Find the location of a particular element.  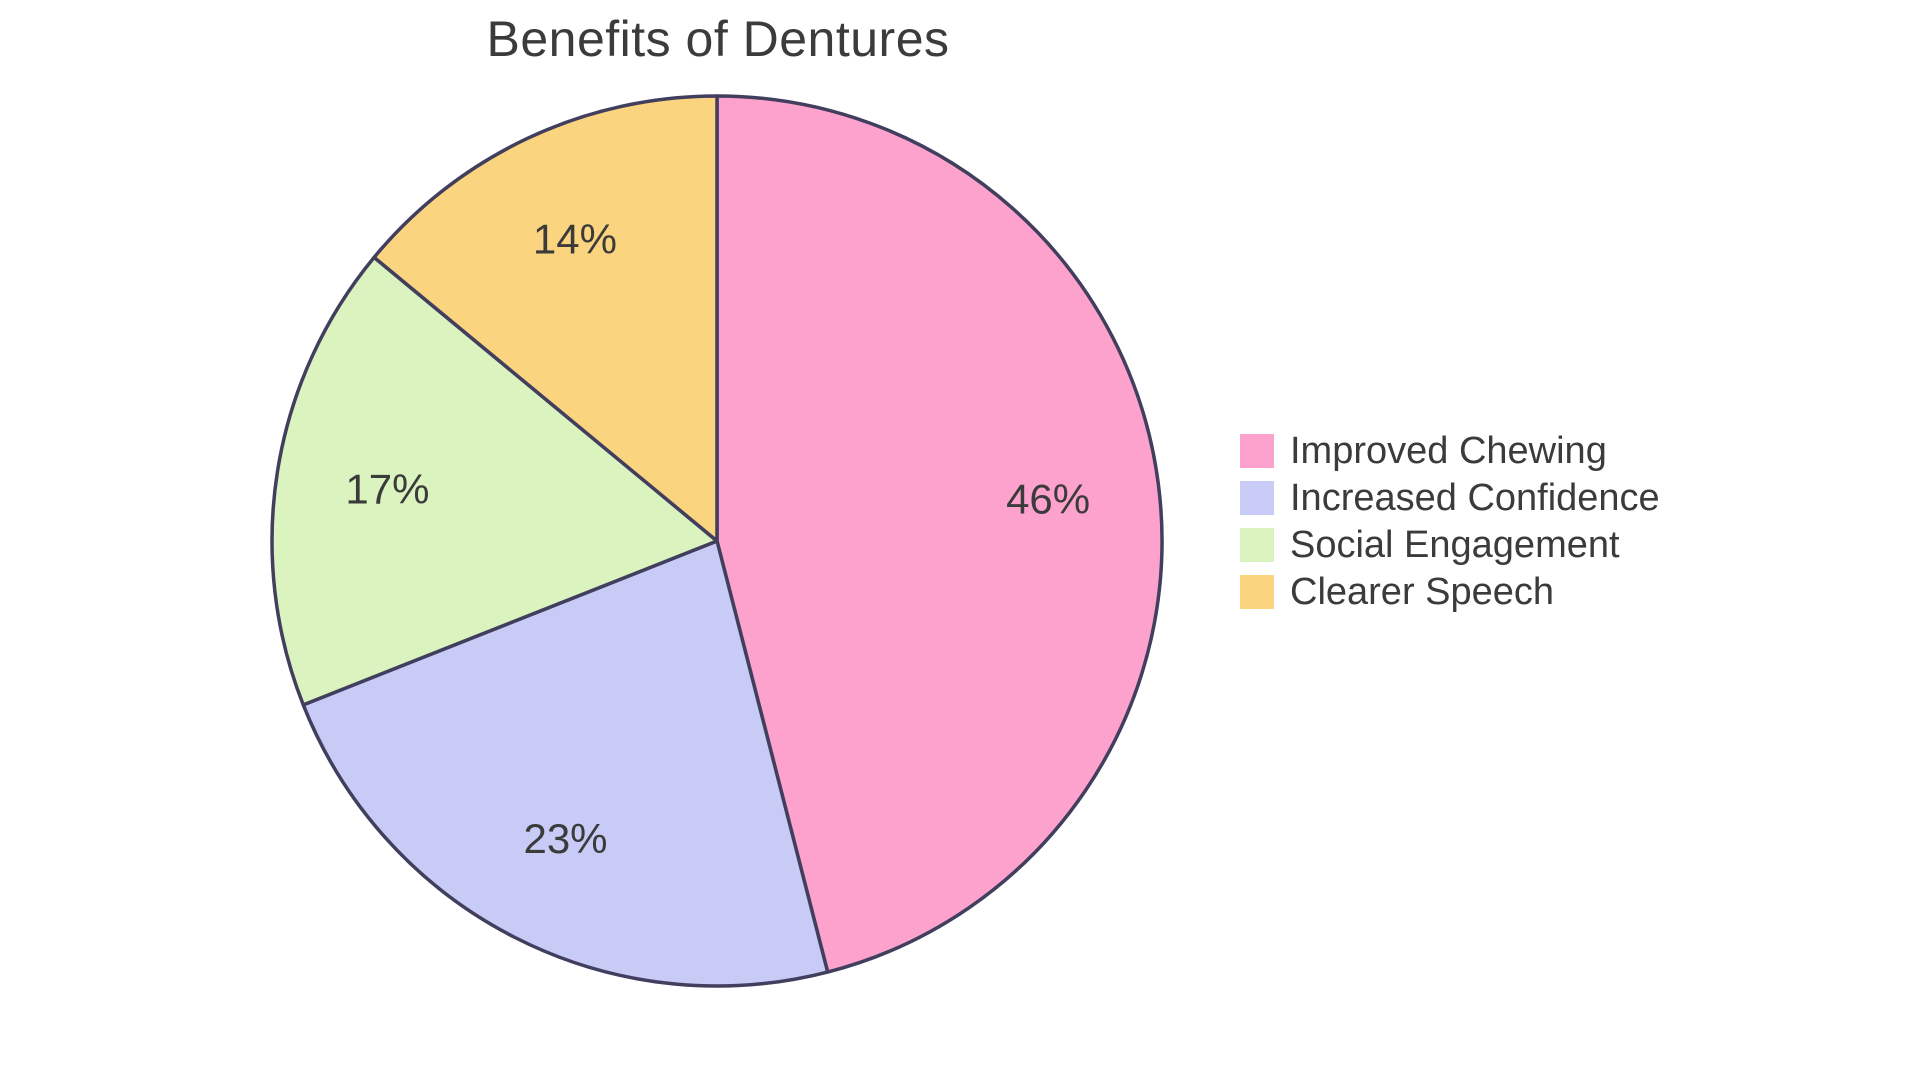

legend-label: Improved Chewing is located at coordinates (1448, 450).